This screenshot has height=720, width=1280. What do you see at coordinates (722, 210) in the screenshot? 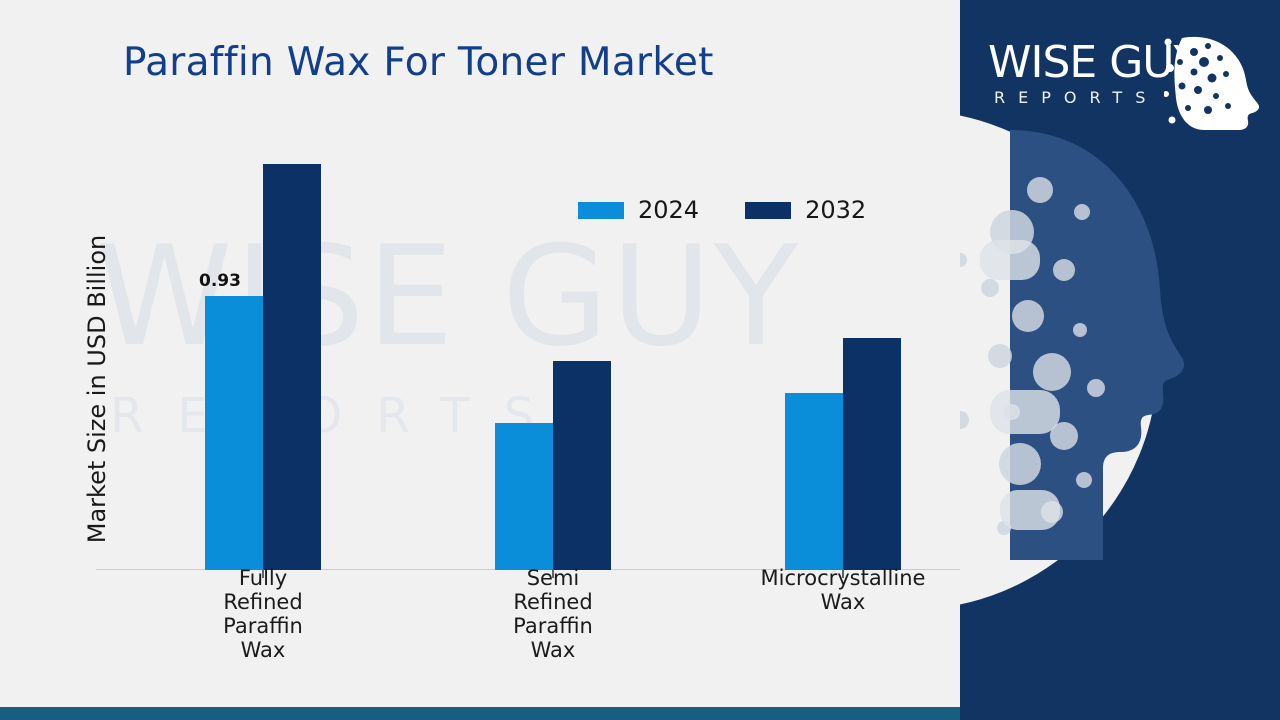
I see `chart-legend: 2024 2032` at bounding box center [722, 210].